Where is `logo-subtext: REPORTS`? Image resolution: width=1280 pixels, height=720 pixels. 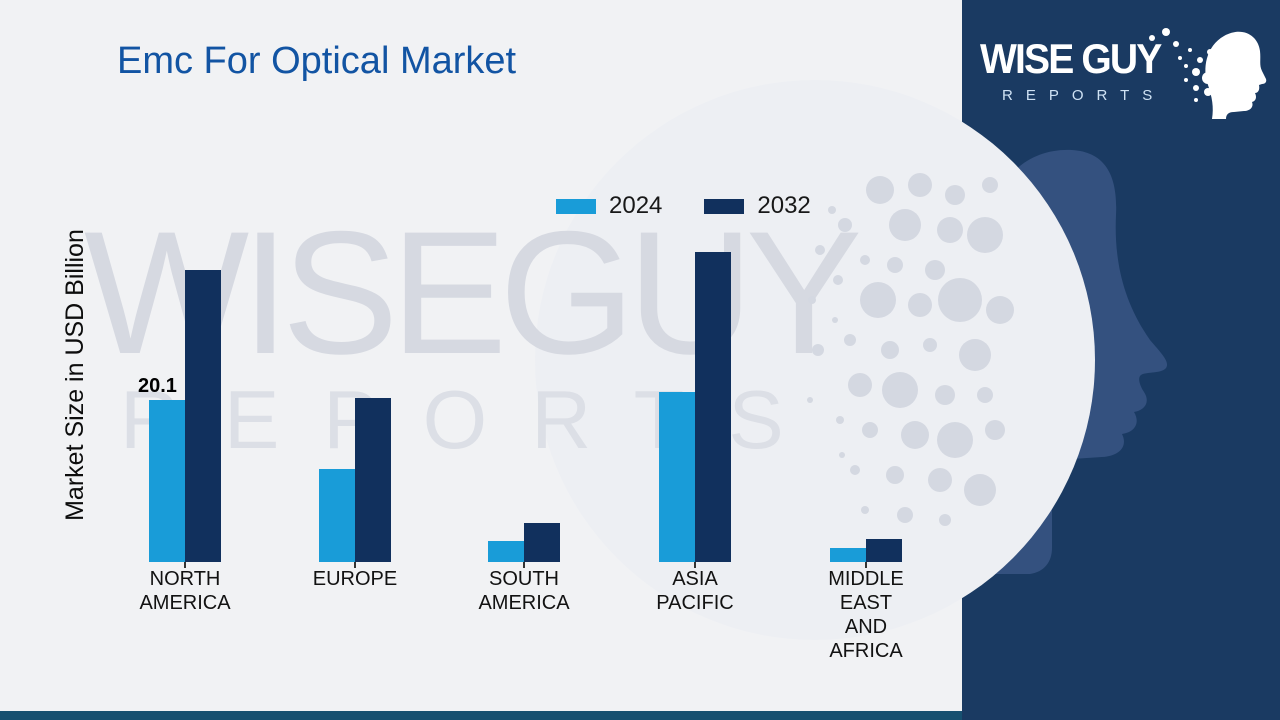
logo-subtext: REPORTS is located at coordinates (1084, 95).